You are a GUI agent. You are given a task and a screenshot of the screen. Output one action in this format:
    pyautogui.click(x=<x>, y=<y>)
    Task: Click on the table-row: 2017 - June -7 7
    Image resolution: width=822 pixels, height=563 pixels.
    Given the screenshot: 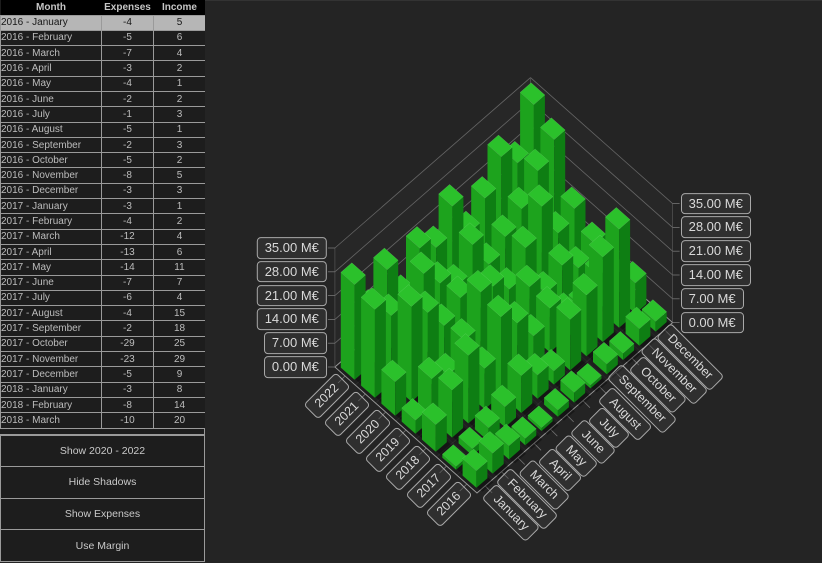 What is the action you would take?
    pyautogui.click(x=102, y=282)
    